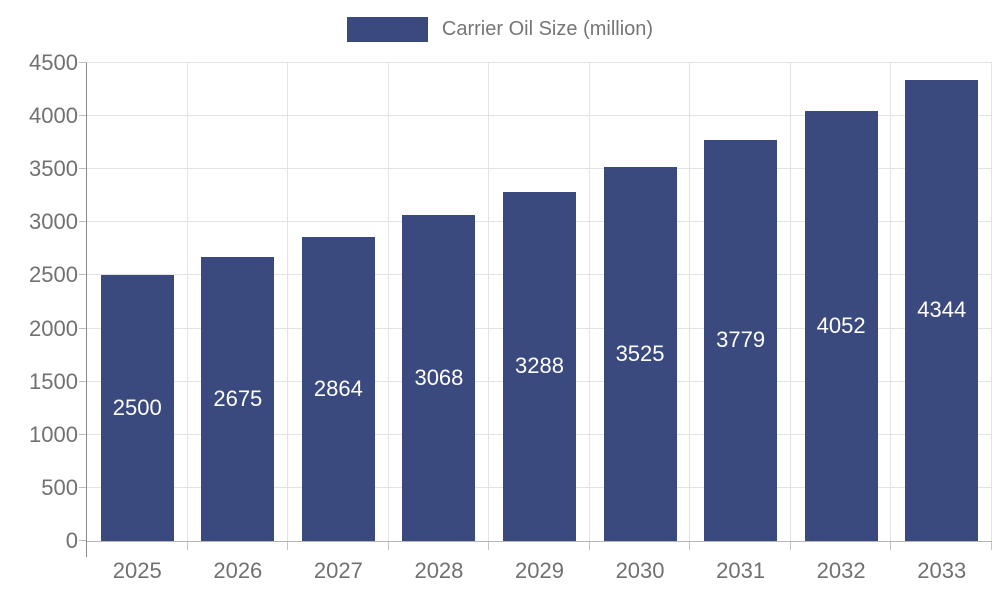 The image size is (1000, 600). I want to click on x-axis-tick-label: 2030, so click(640, 570).